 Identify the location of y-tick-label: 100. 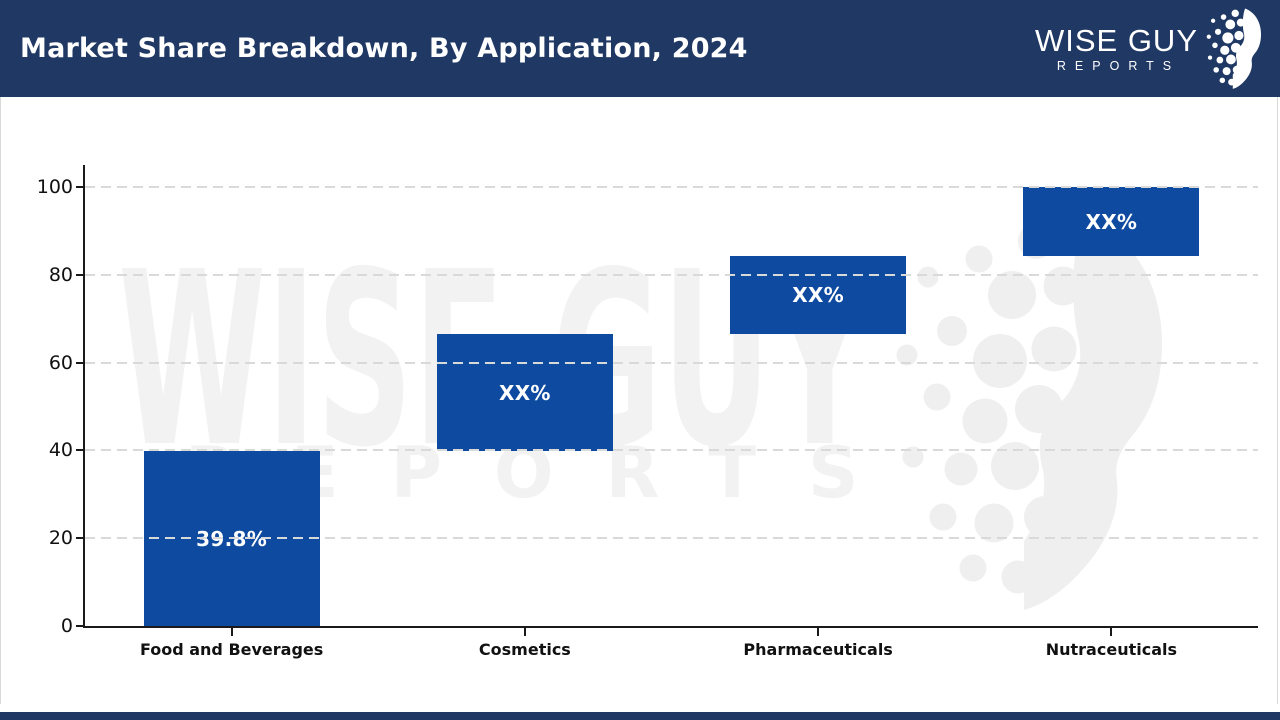
(54, 187).